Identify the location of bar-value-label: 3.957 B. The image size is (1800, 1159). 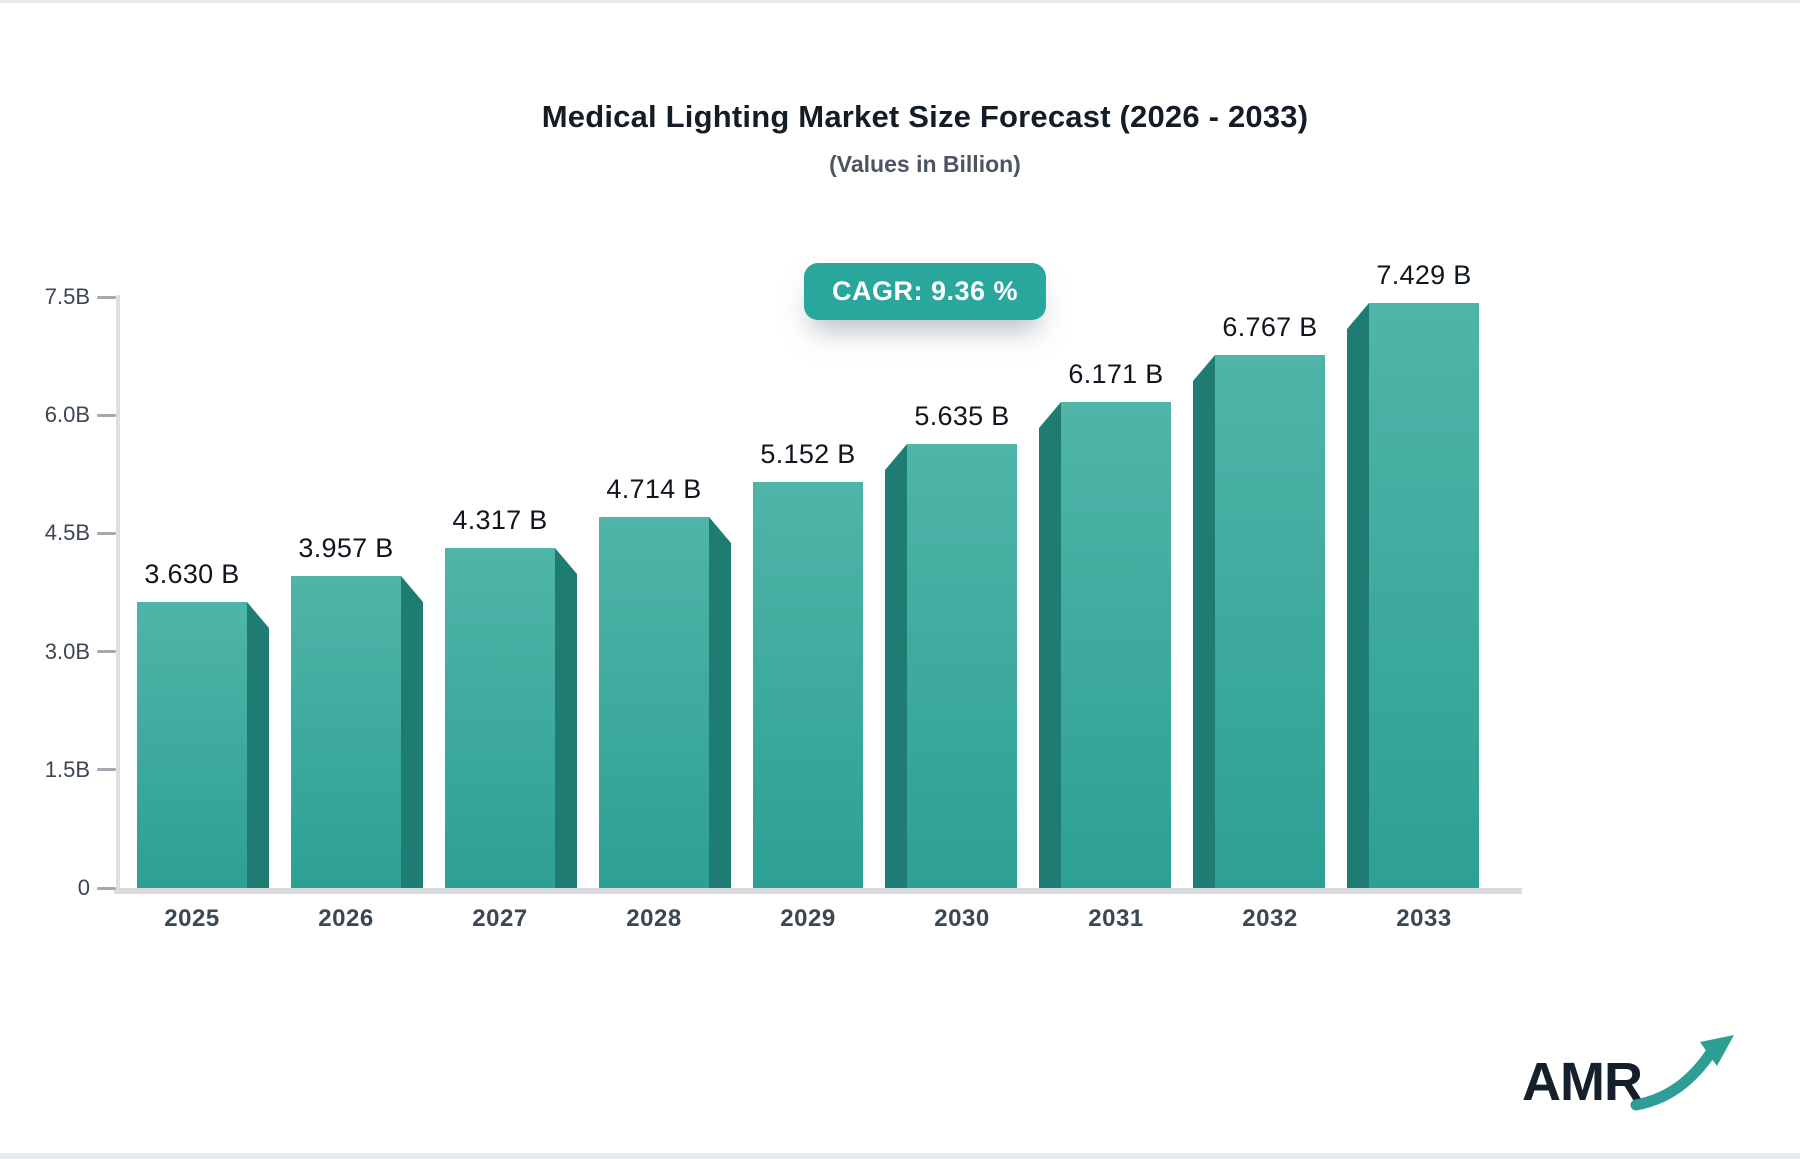
(346, 548).